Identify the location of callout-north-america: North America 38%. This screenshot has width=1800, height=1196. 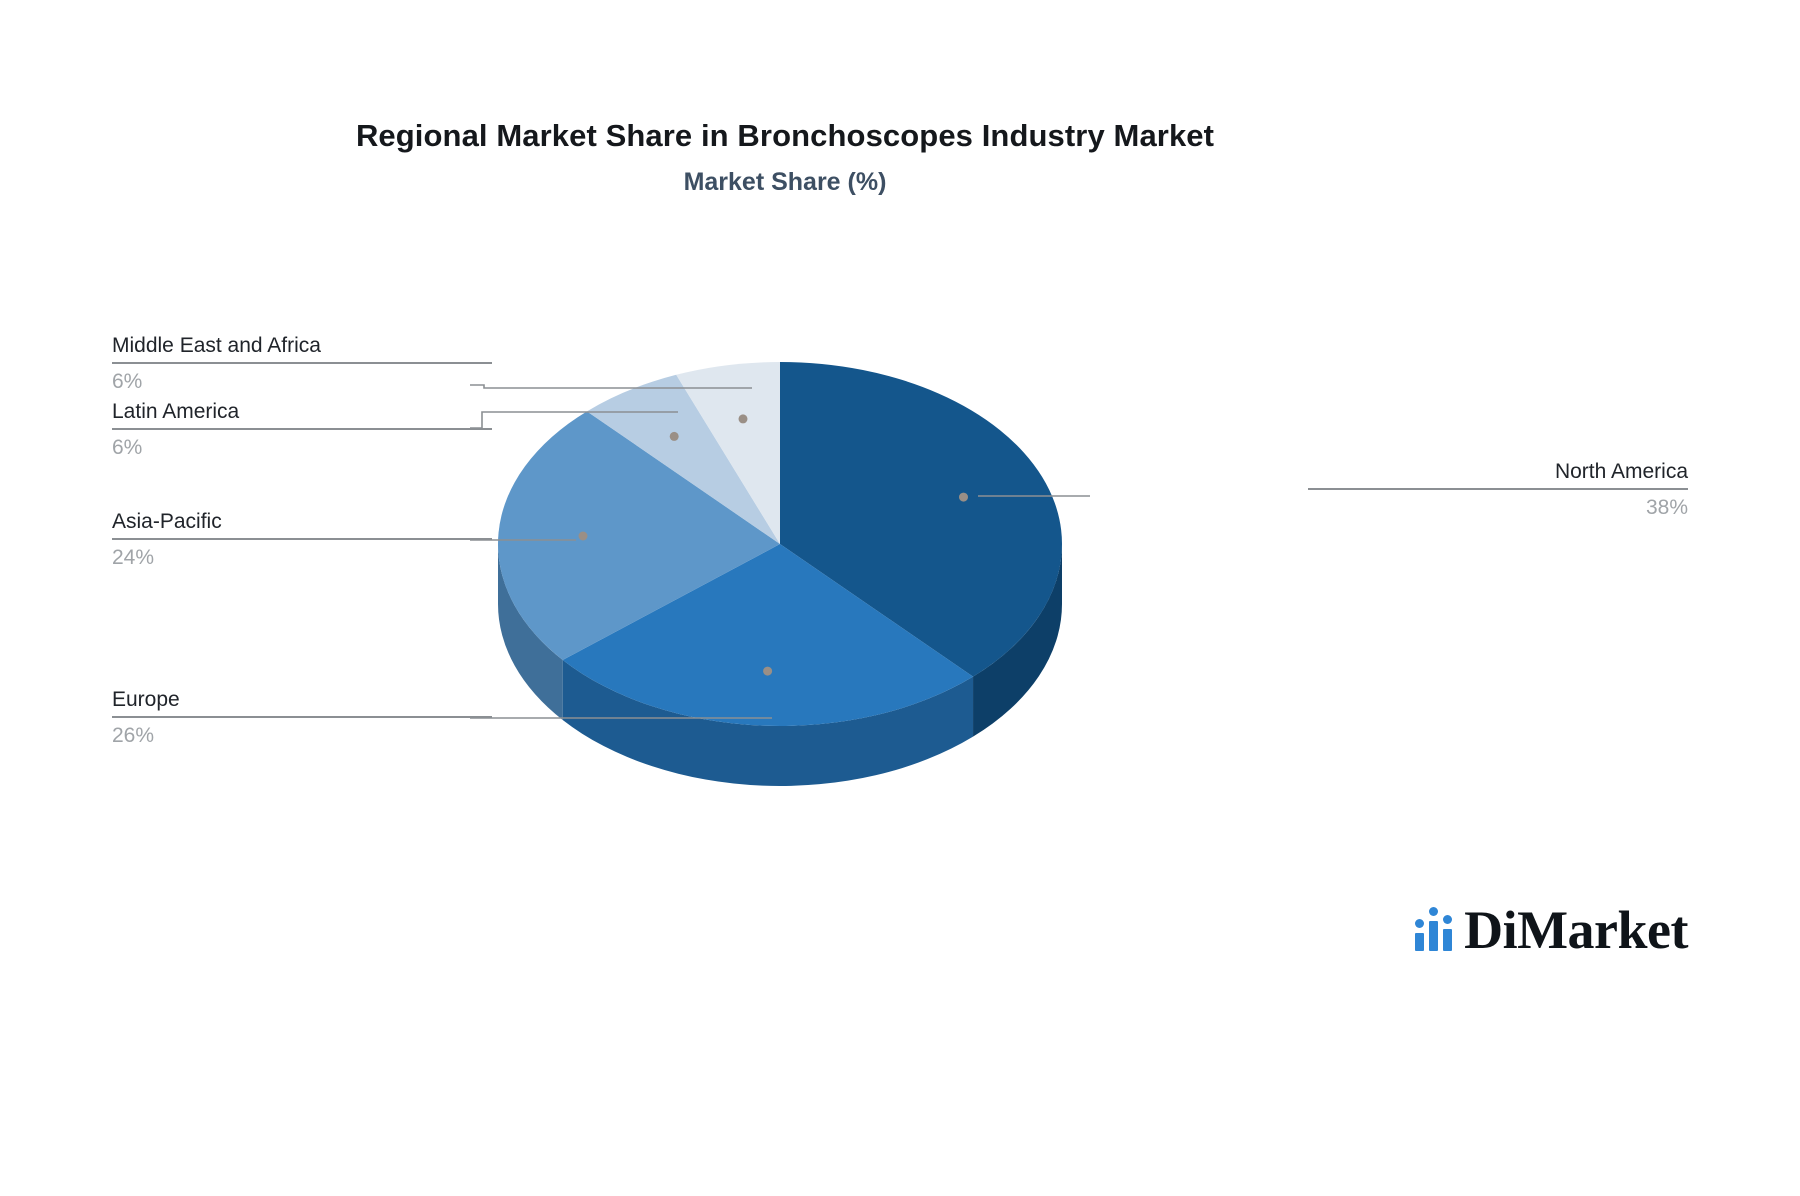
(1498, 490).